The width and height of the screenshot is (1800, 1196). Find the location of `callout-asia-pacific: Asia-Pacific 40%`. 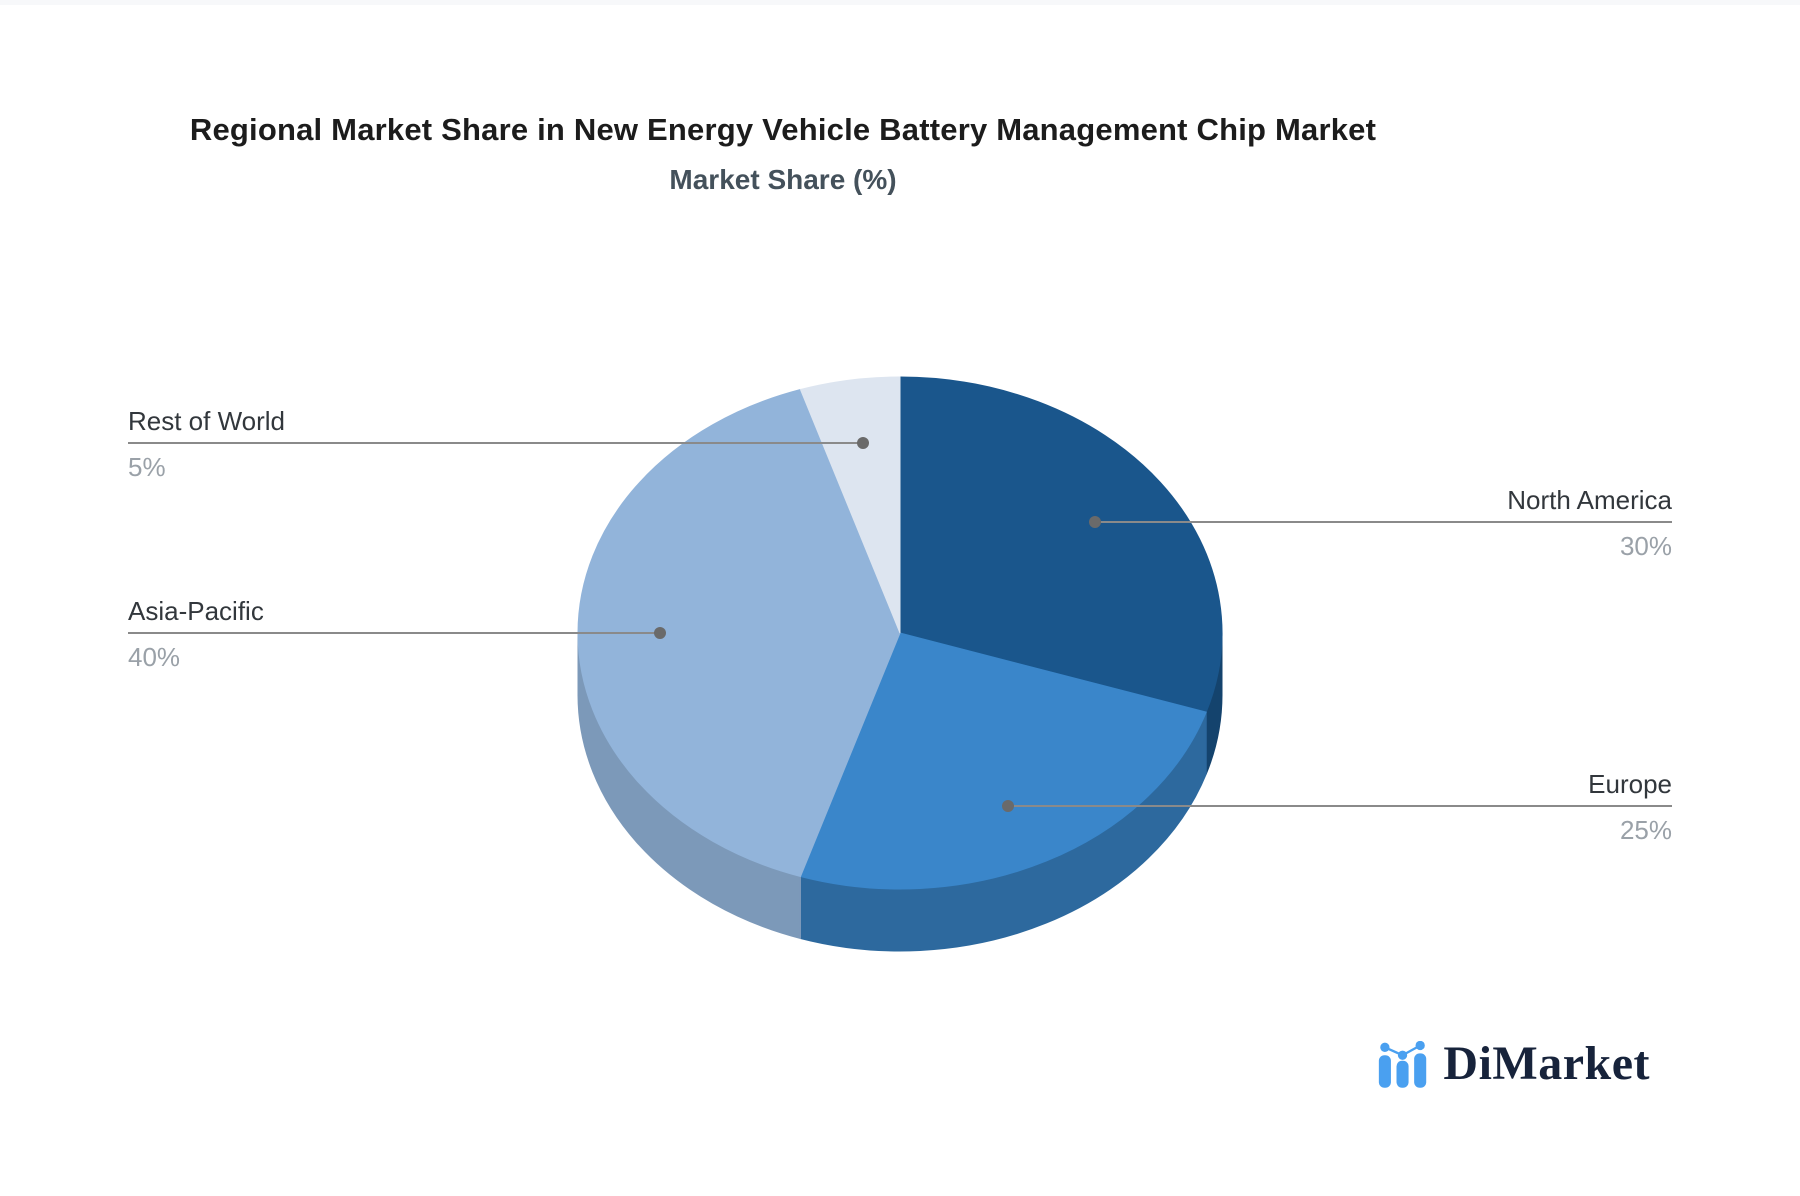

callout-asia-pacific: Asia-Pacific 40% is located at coordinates (196, 634).